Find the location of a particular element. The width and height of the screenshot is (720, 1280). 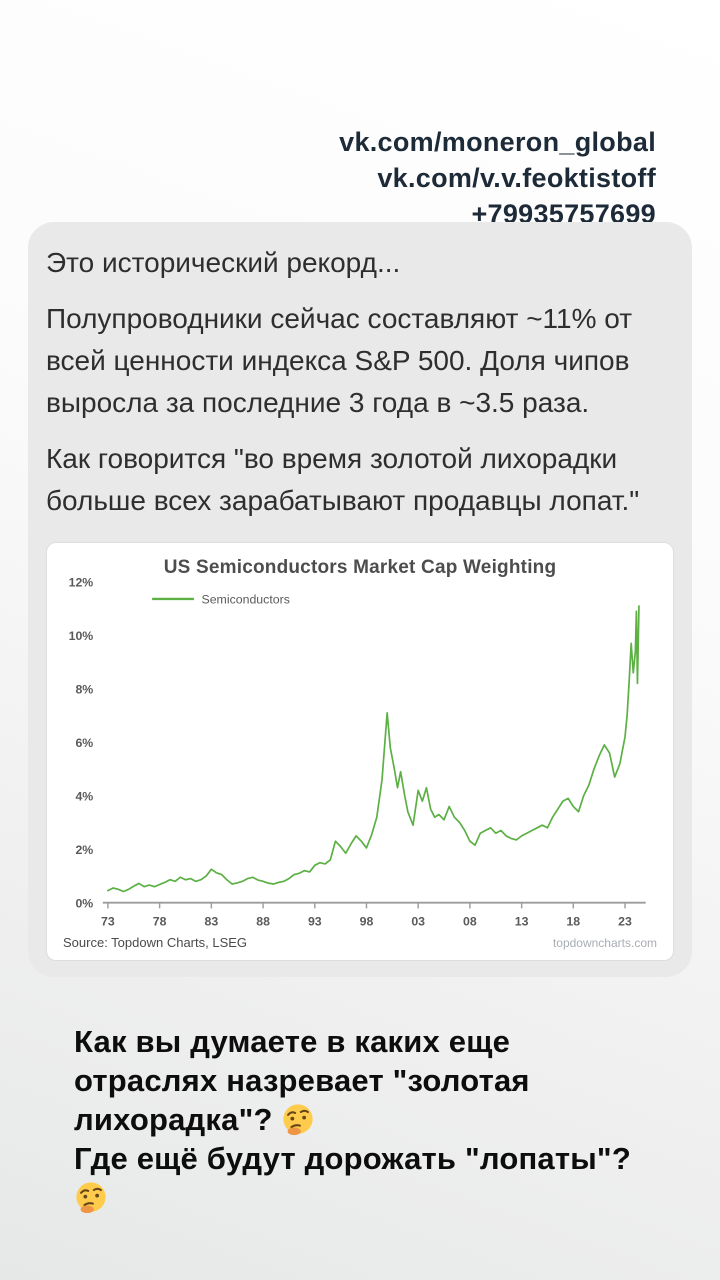

question-text-1: Как вы думаете в каких еще is located at coordinates (292, 1041).